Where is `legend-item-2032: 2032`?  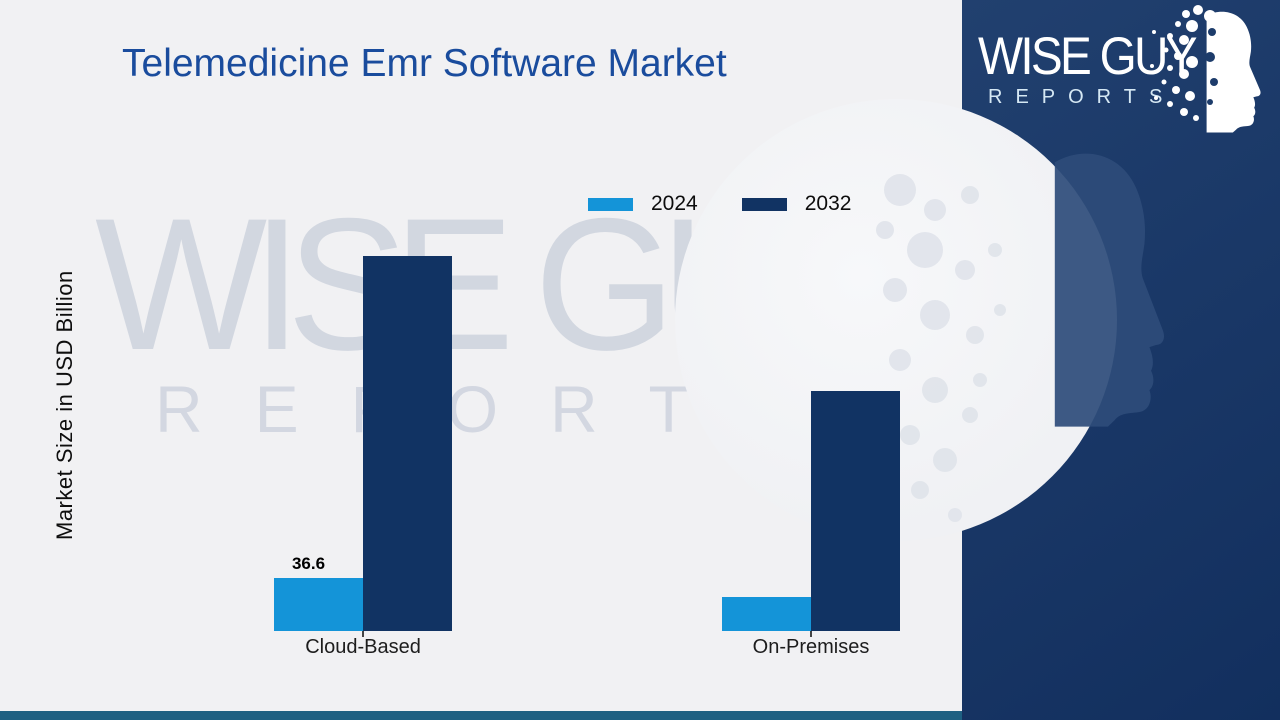
legend-item-2032: 2032 is located at coordinates (796, 204).